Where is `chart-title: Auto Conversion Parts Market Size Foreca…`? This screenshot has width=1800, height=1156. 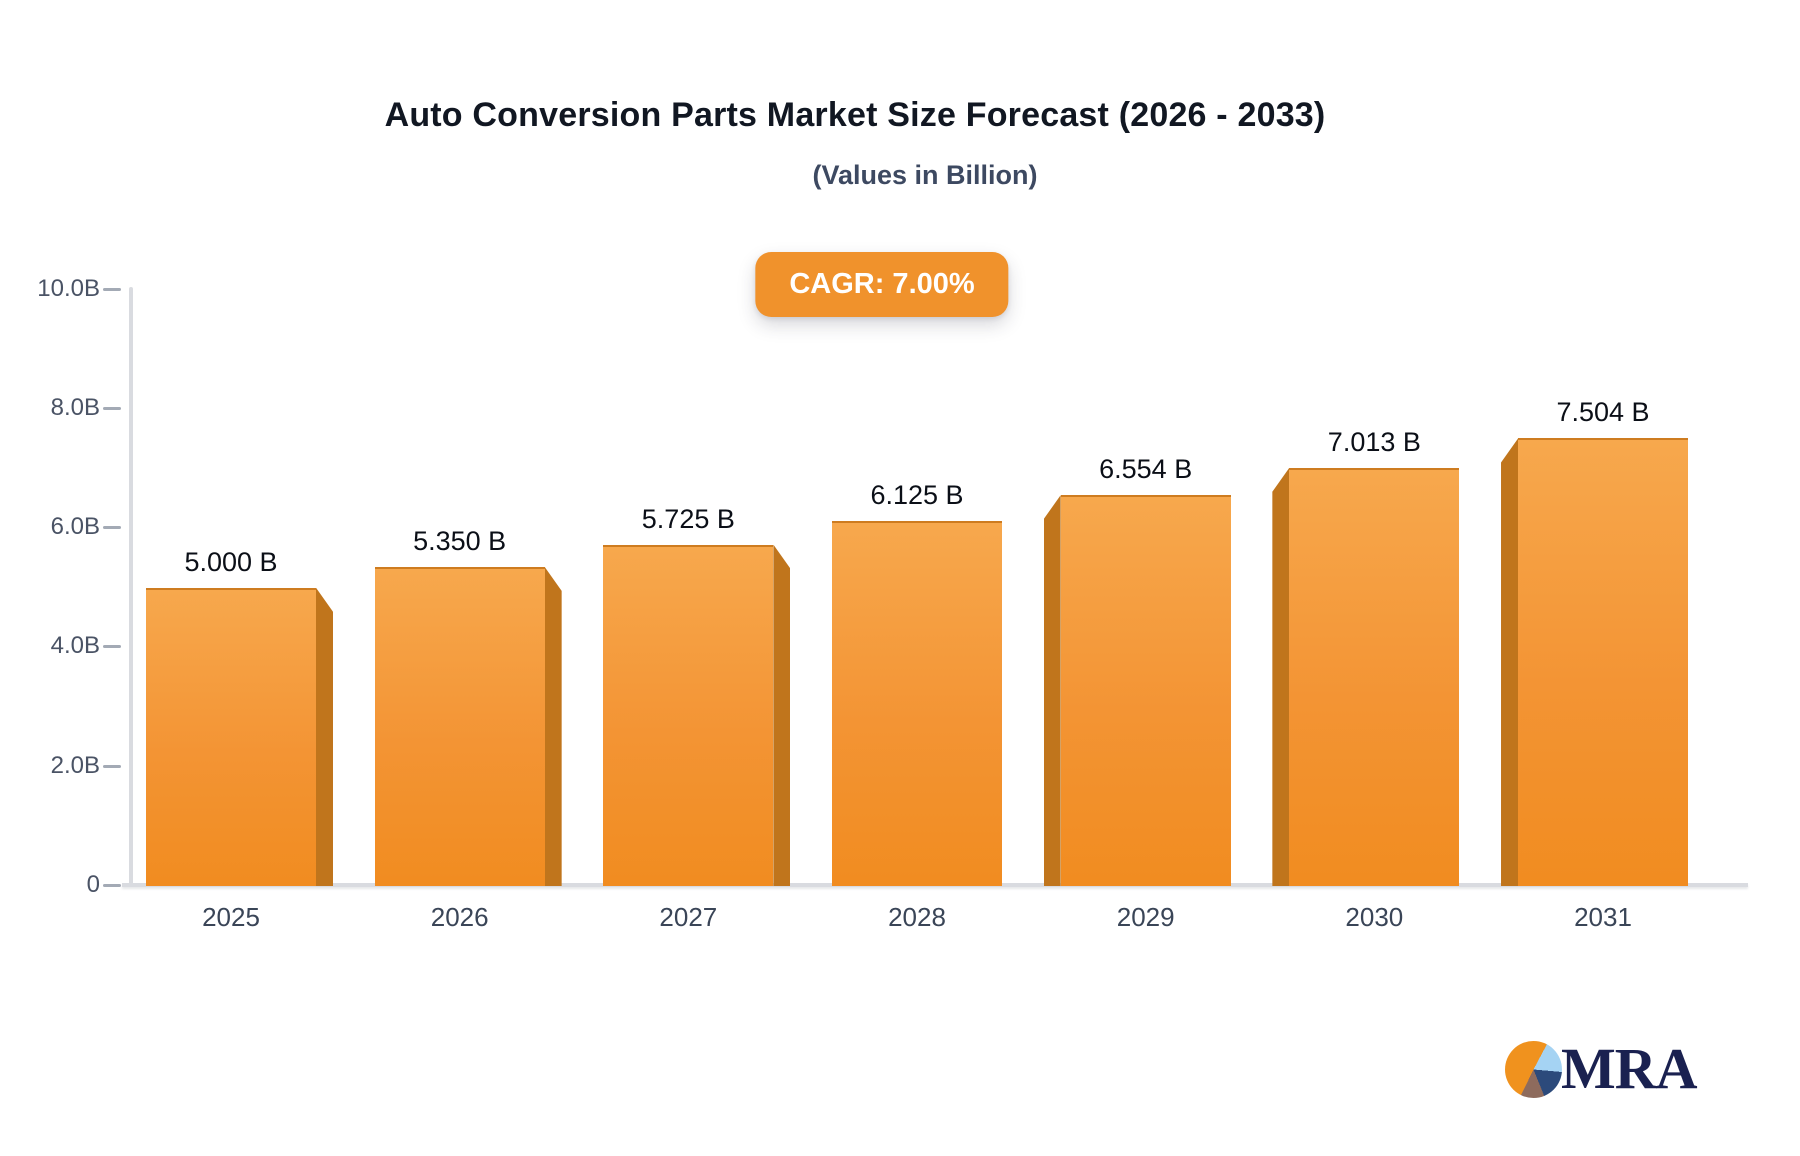 chart-title: Auto Conversion Parts Market Size Foreca… is located at coordinates (855, 115).